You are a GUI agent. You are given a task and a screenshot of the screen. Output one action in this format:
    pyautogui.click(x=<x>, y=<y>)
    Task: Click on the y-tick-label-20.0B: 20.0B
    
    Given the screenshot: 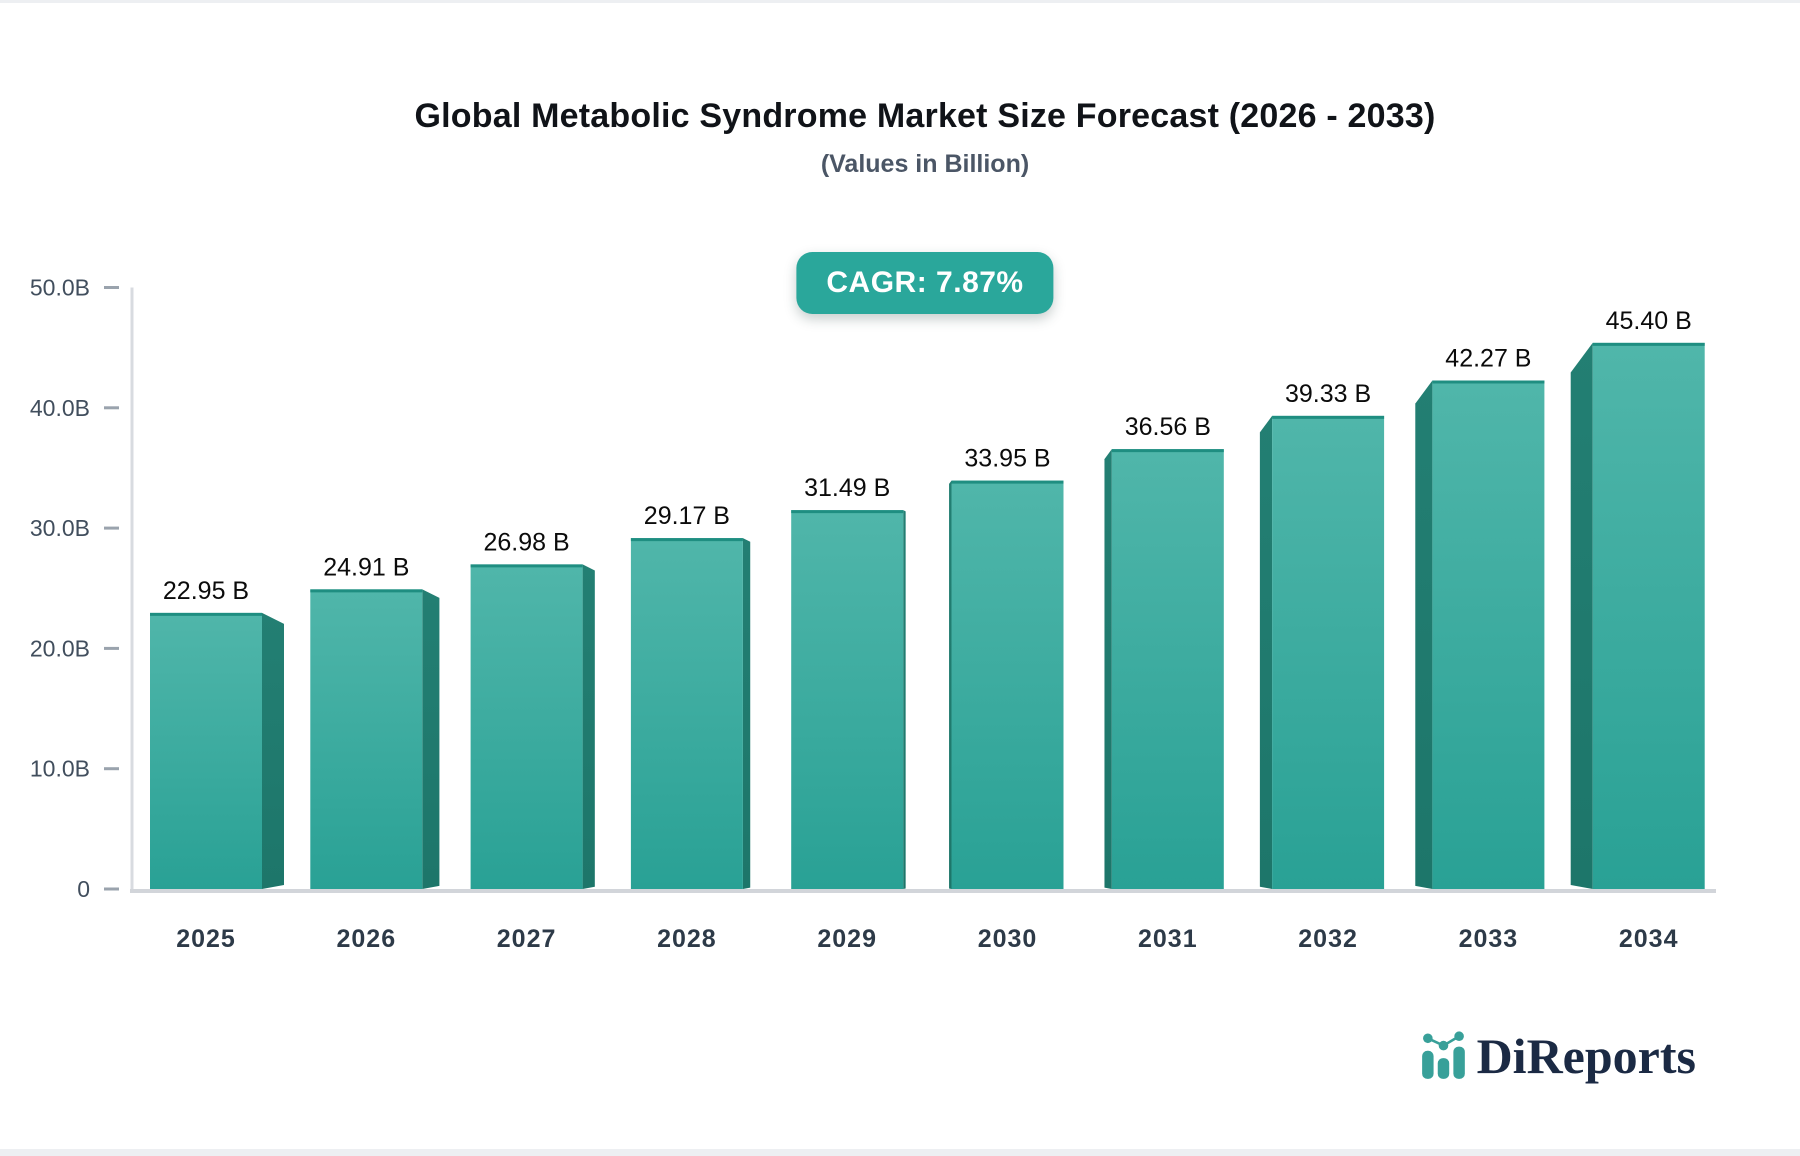 What is the action you would take?
    pyautogui.click(x=60, y=648)
    